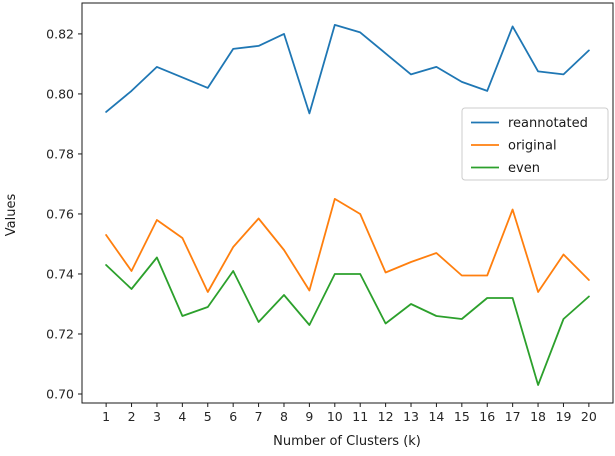 This screenshot has height=456, width=615. Describe the element at coordinates (157, 416) in the screenshot. I see `x-tick-label: 3` at that location.